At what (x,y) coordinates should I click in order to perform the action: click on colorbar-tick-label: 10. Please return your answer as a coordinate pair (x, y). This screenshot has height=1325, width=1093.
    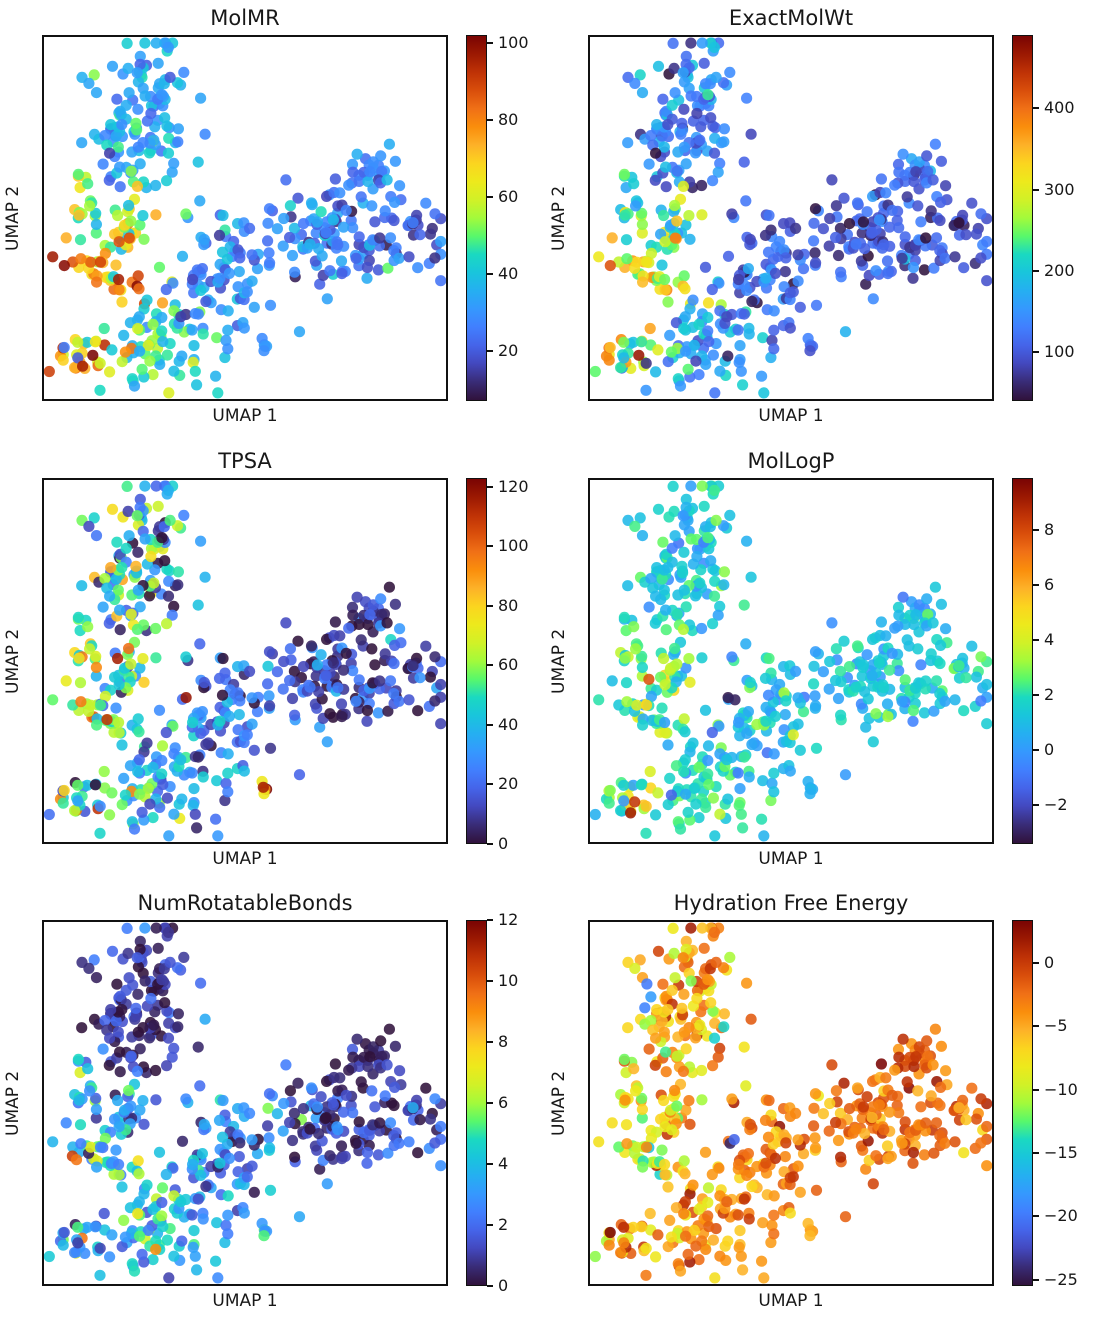
    Looking at the image, I should click on (508, 980).